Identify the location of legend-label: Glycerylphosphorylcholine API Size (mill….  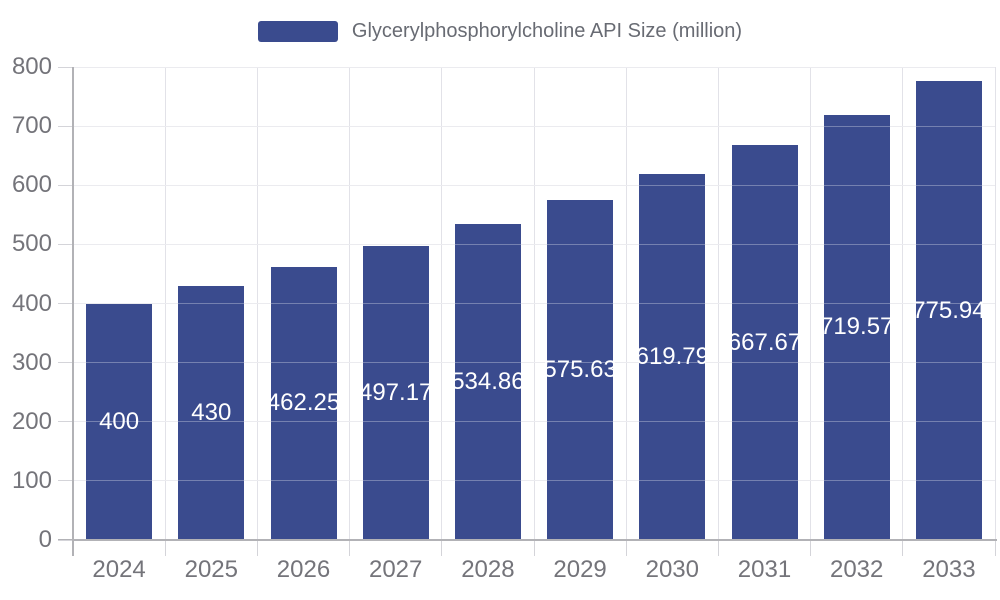
(547, 31).